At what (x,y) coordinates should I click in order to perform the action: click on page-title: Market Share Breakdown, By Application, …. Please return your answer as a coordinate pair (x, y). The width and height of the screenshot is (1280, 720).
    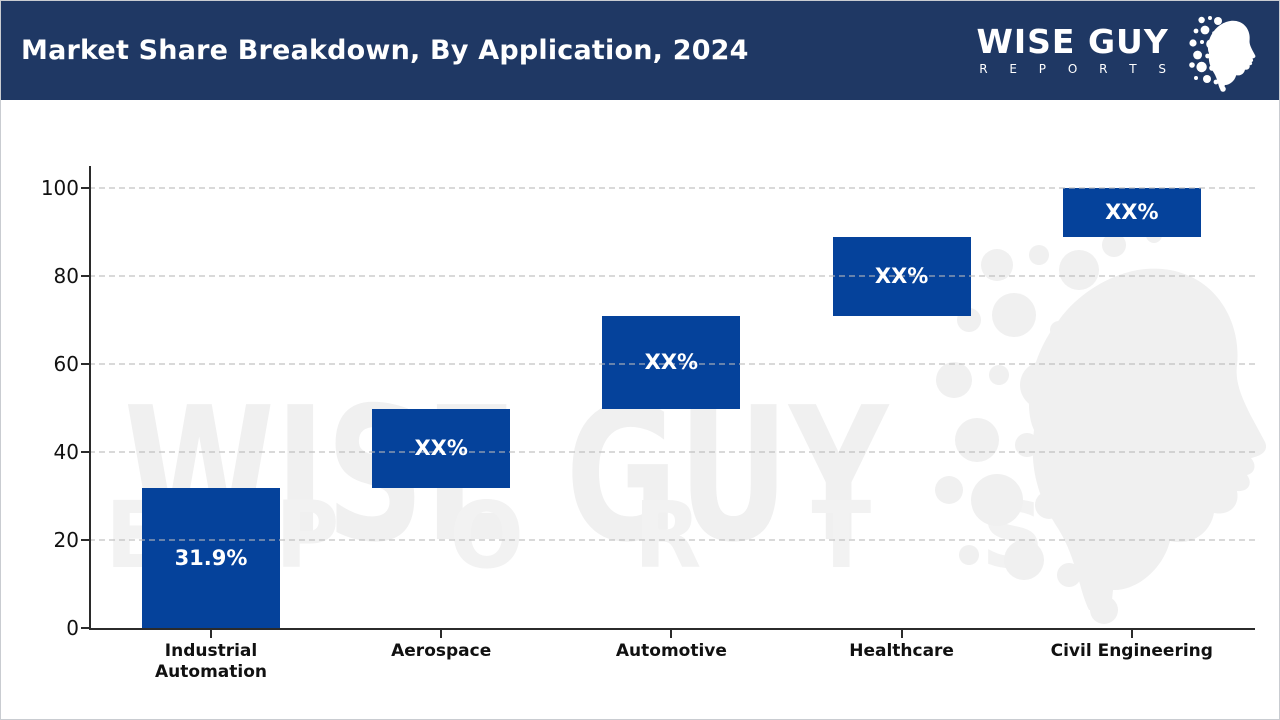
    Looking at the image, I should click on (385, 50).